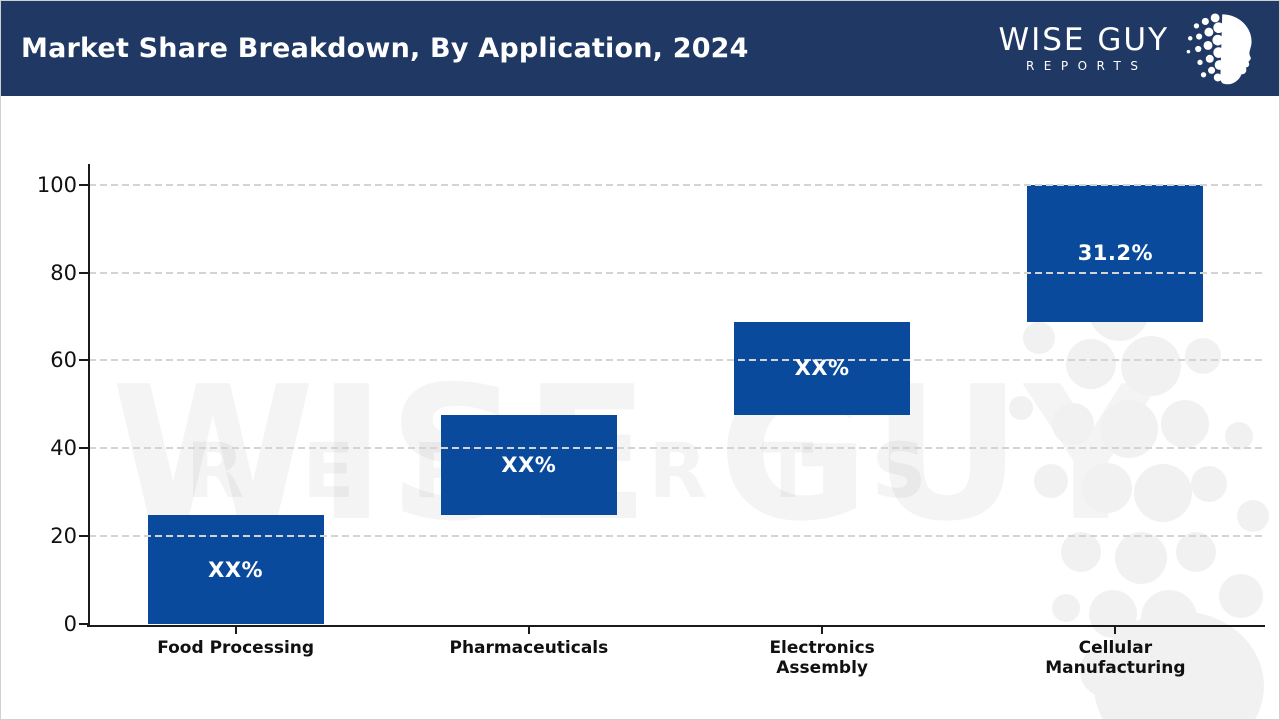 This screenshot has height=720, width=1280. What do you see at coordinates (70, 624) in the screenshot?
I see `y-tick-label-0: 0` at bounding box center [70, 624].